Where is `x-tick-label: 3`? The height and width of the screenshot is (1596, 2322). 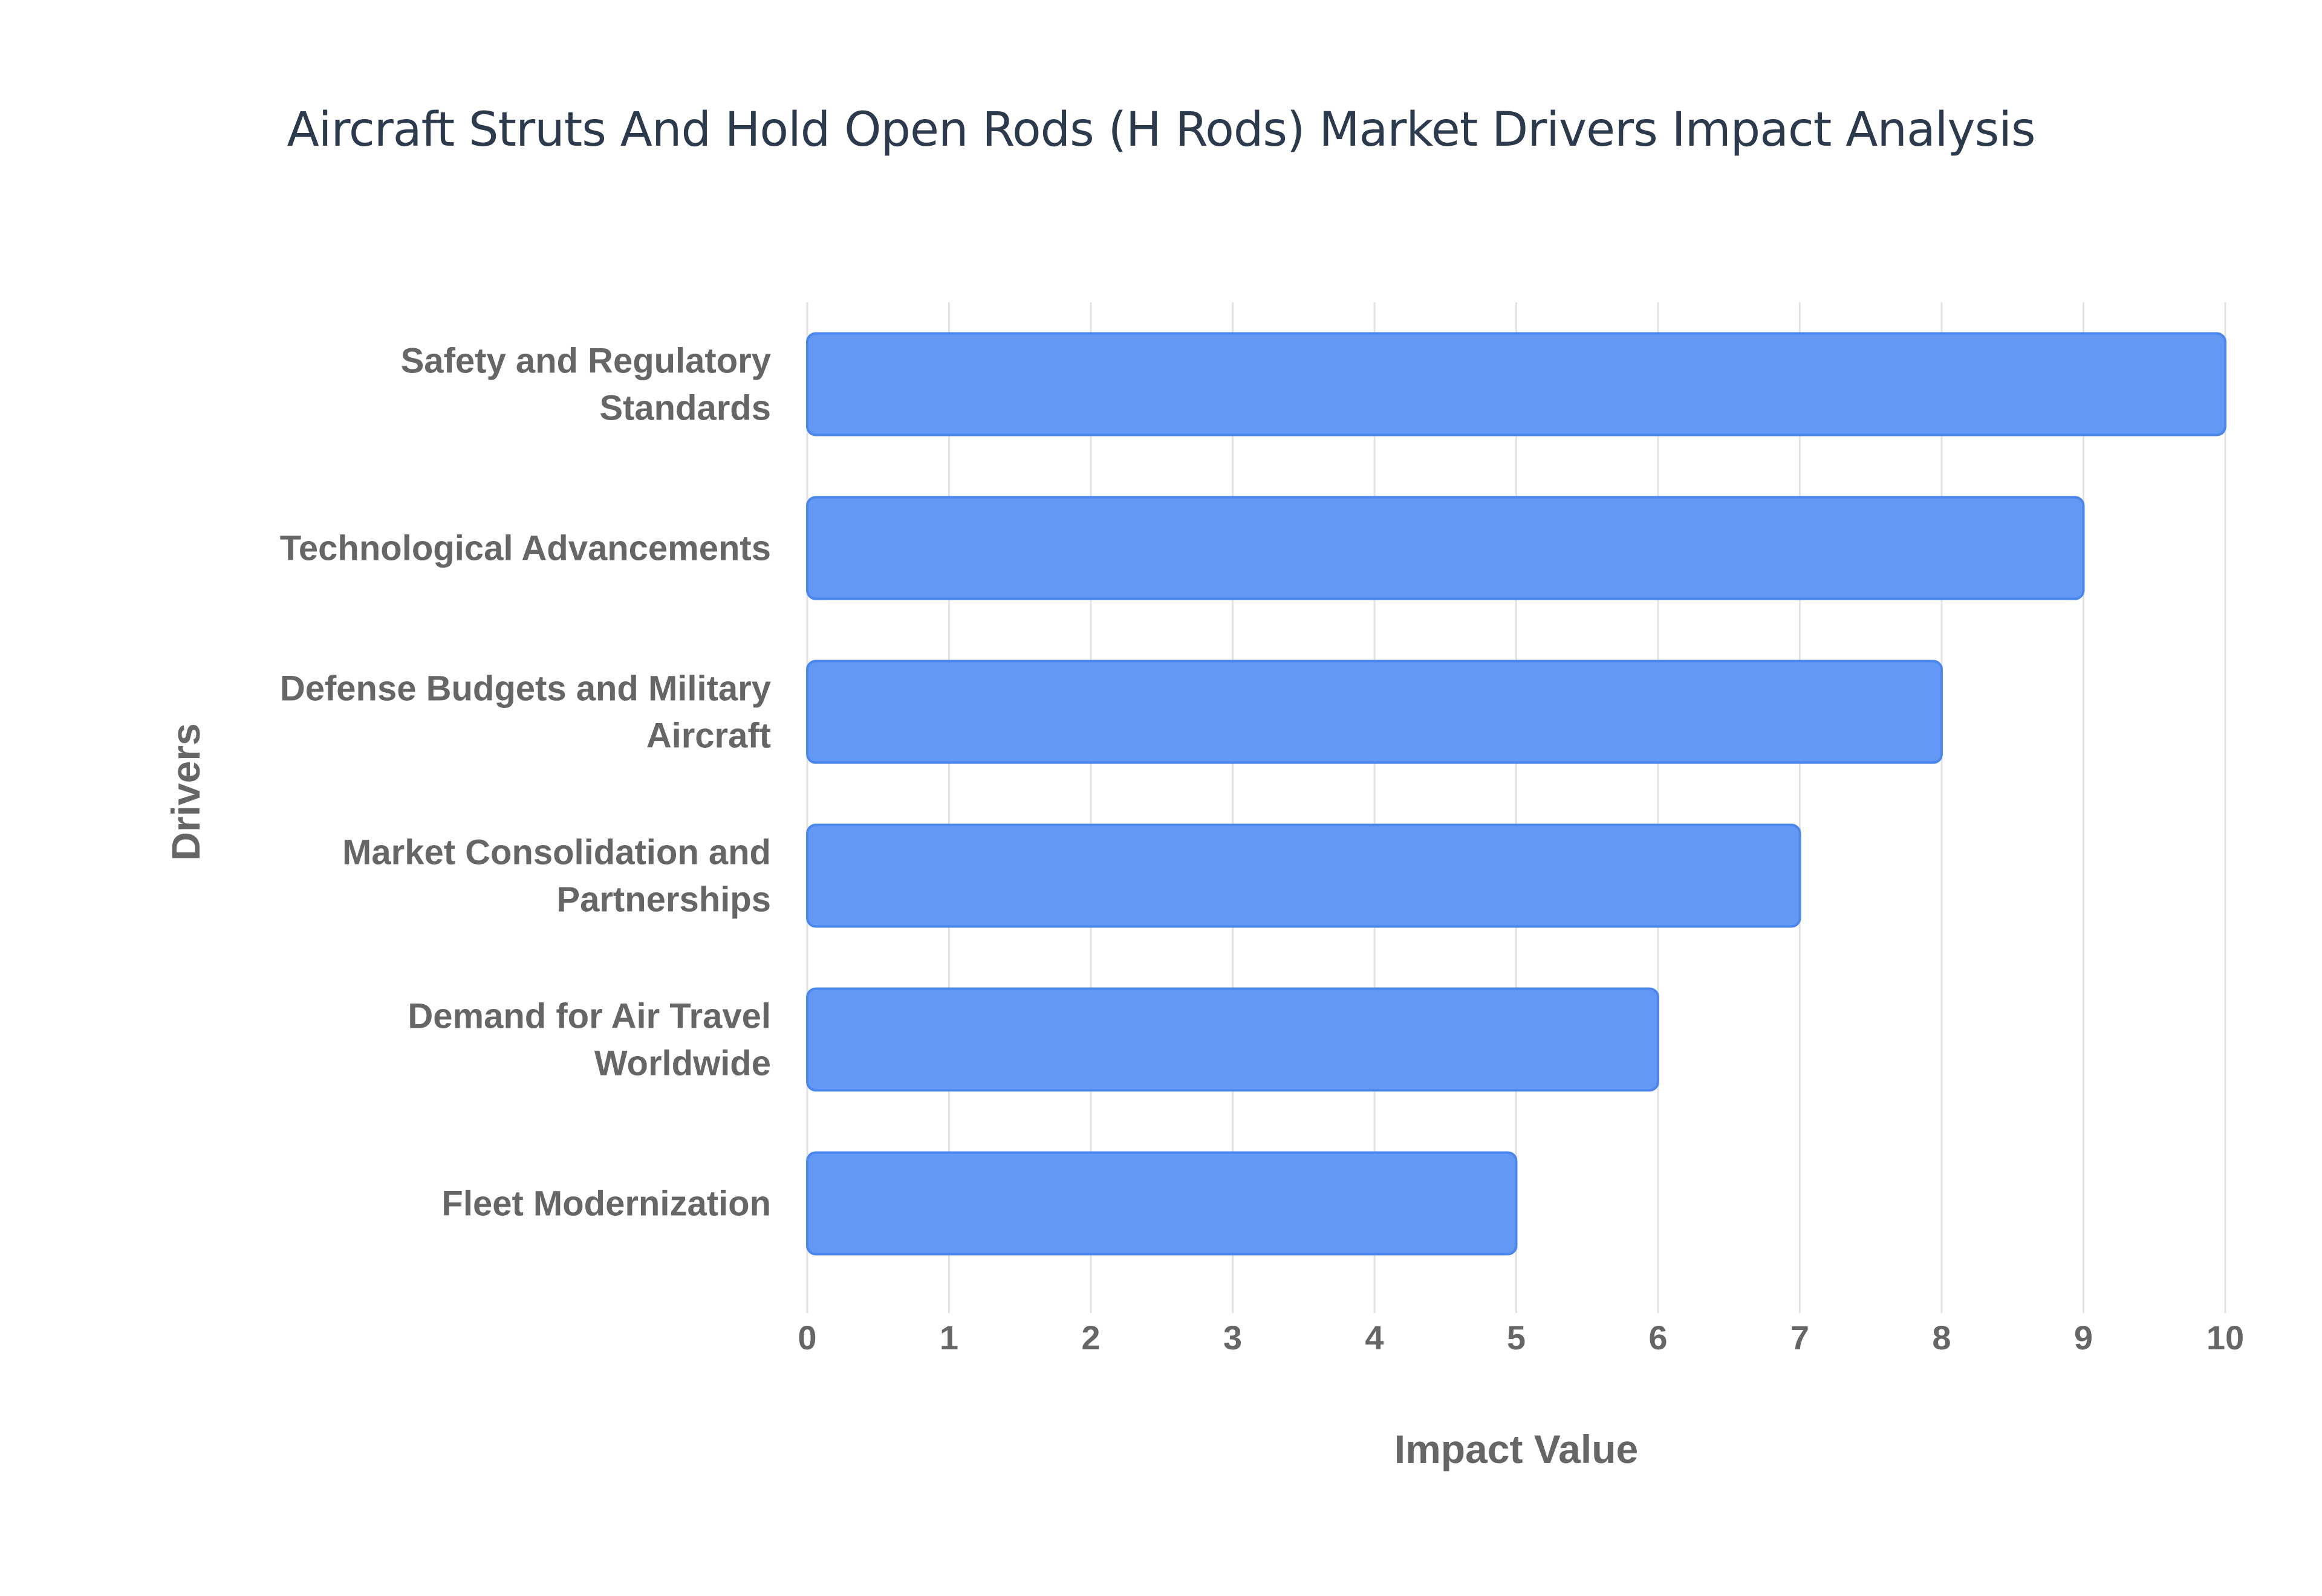 x-tick-label: 3 is located at coordinates (1232, 1338).